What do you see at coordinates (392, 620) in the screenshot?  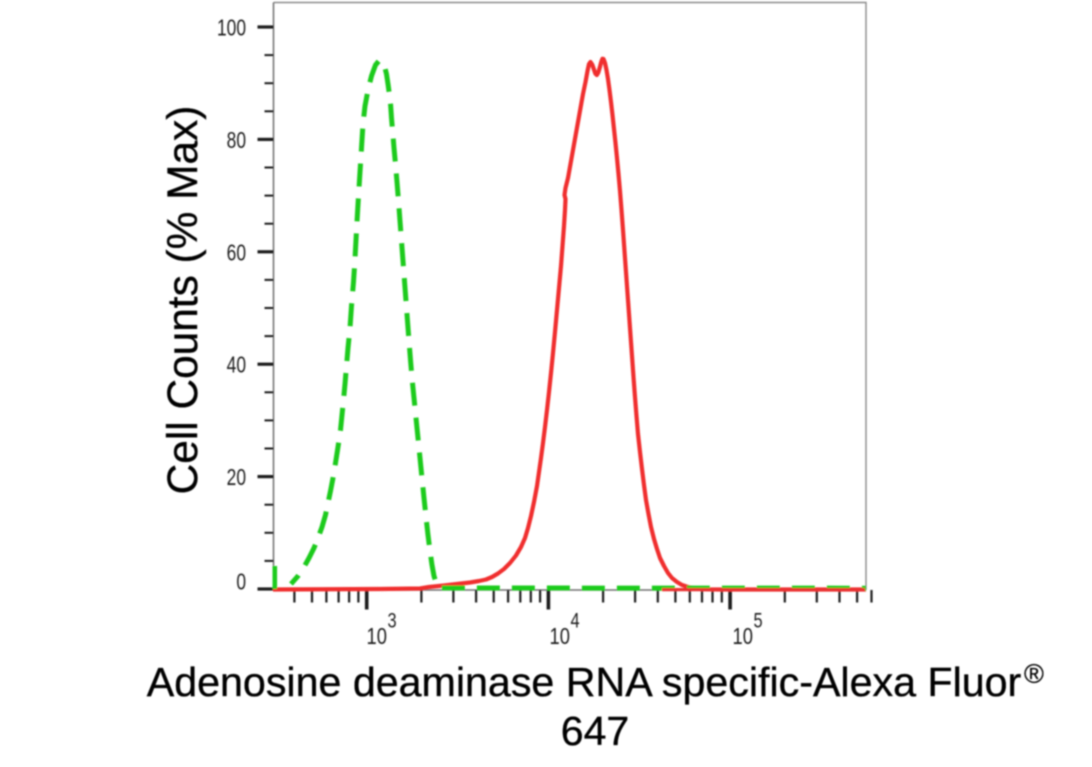 I see `svg-text: 3` at bounding box center [392, 620].